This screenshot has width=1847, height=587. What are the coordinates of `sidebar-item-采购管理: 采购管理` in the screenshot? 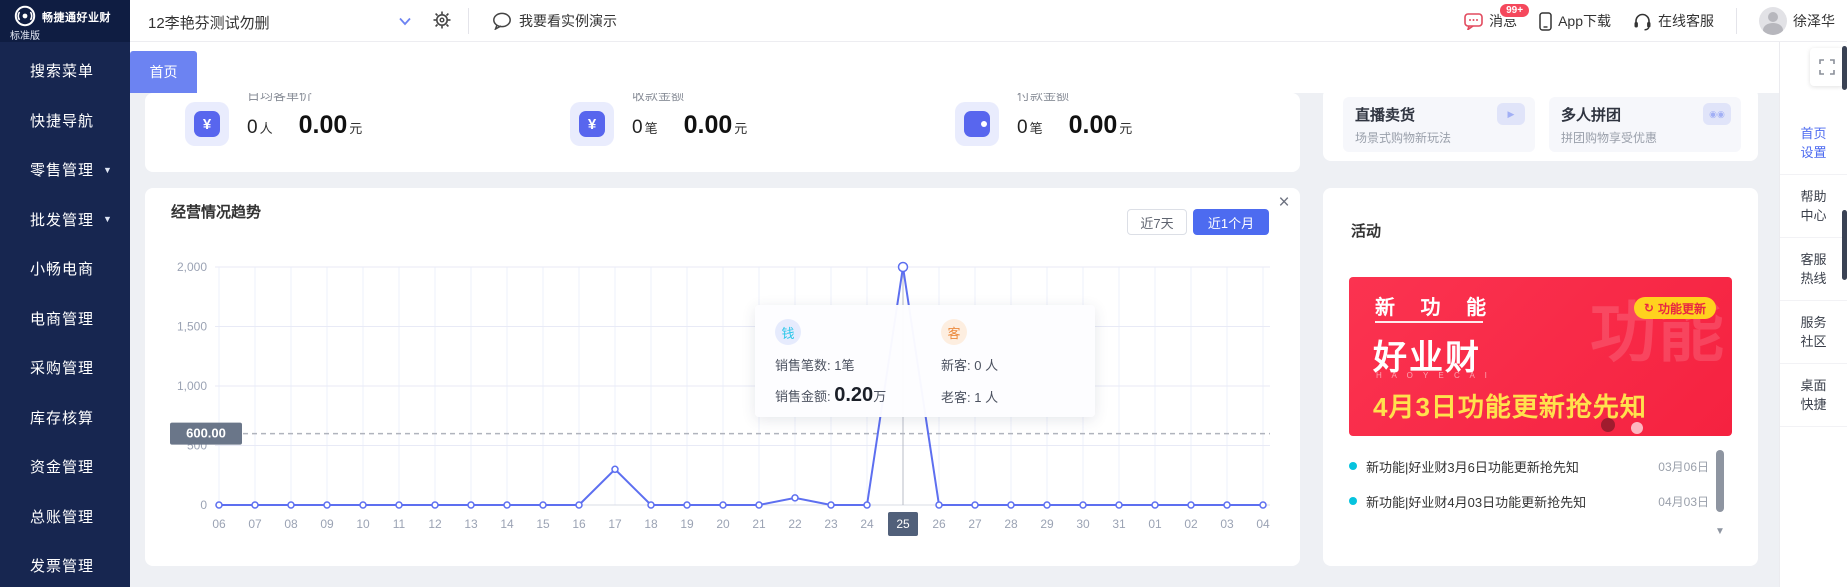 It's located at (65, 368).